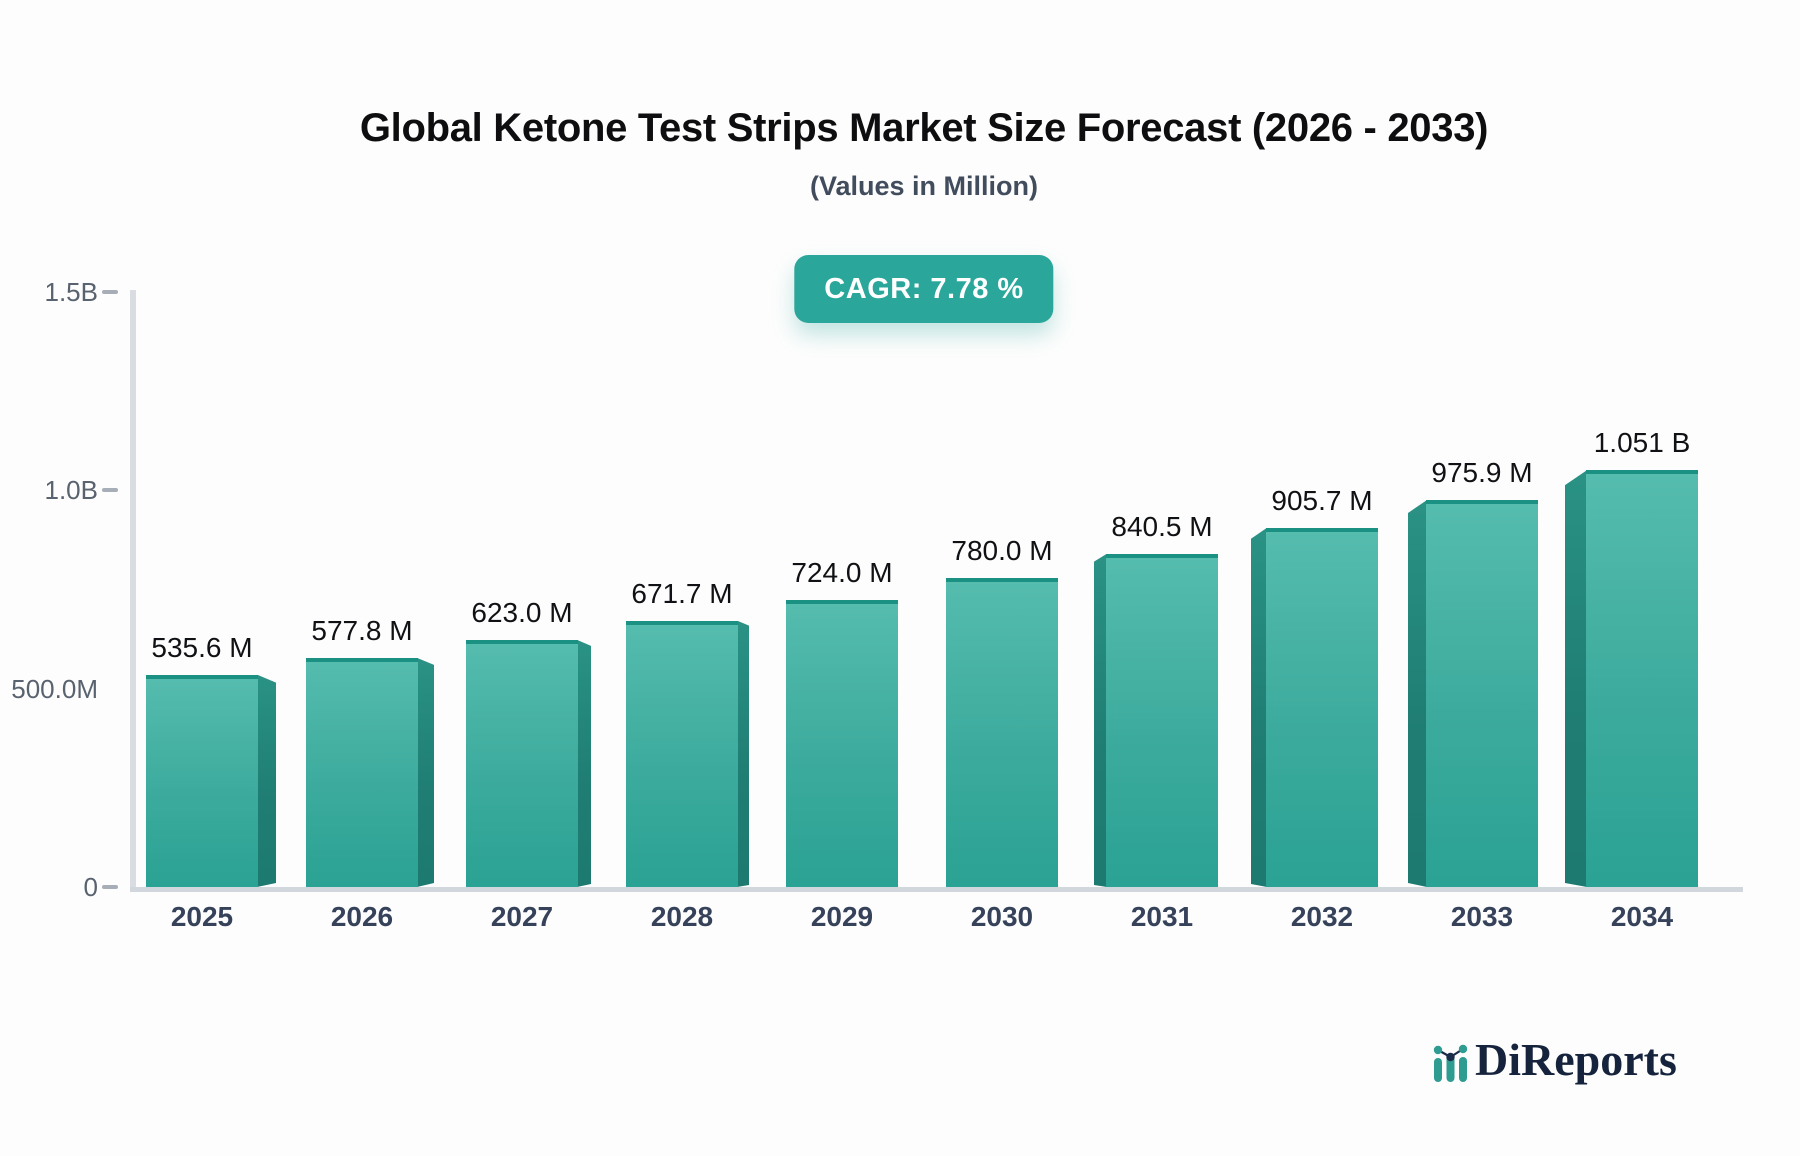 The image size is (1800, 1156). I want to click on bar-value-label: 724.0 M, so click(842, 572).